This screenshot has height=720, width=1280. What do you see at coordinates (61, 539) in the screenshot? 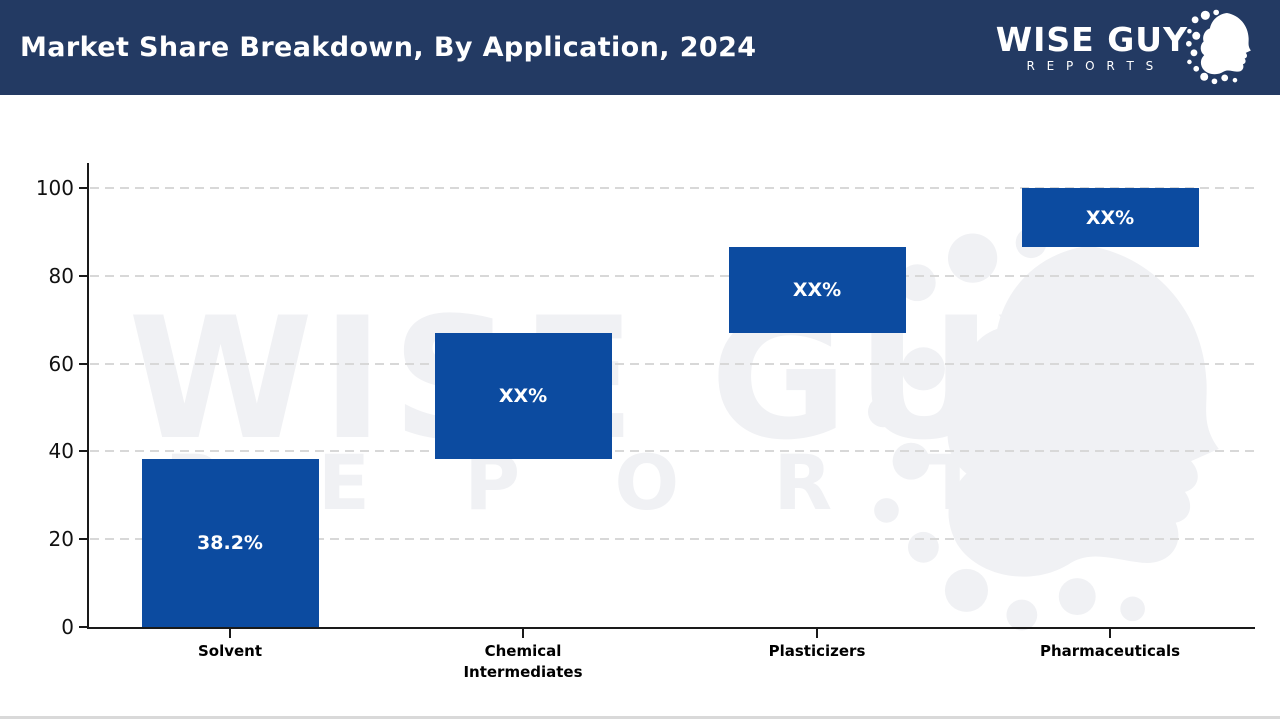
I see `y-tick-label: 20` at bounding box center [61, 539].